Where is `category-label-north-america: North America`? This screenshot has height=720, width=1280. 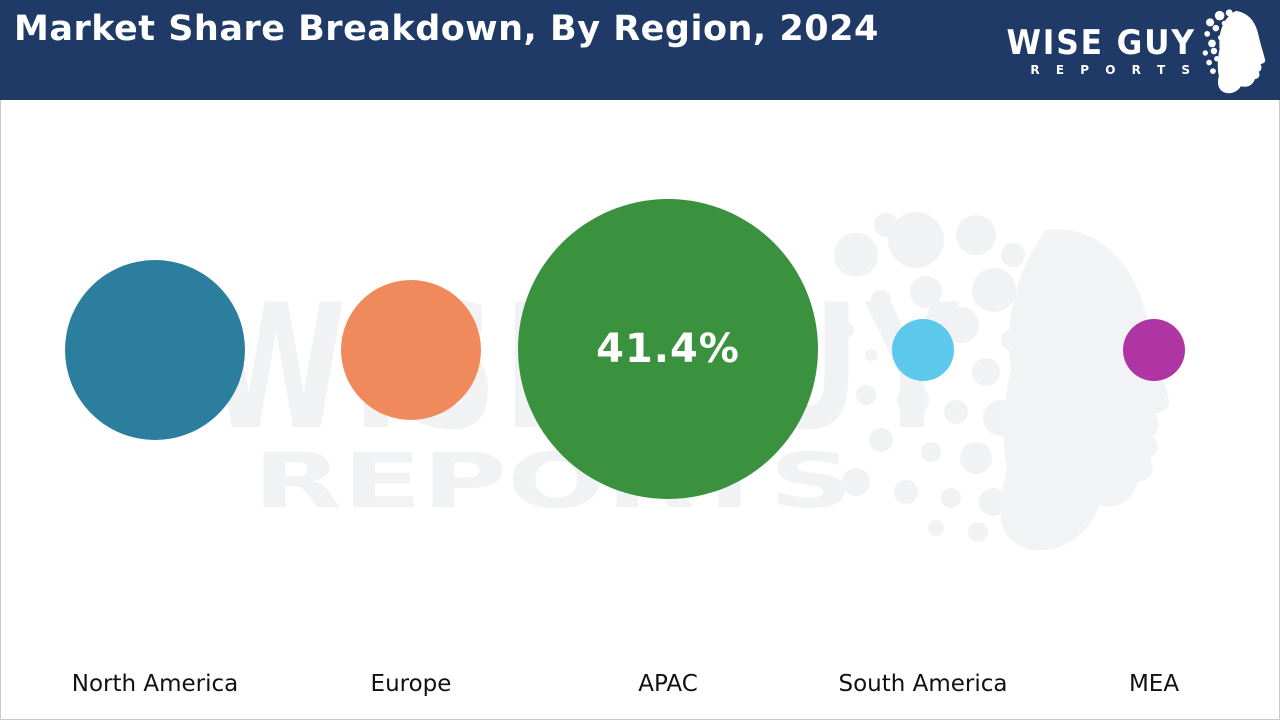 category-label-north-america: North America is located at coordinates (155, 684).